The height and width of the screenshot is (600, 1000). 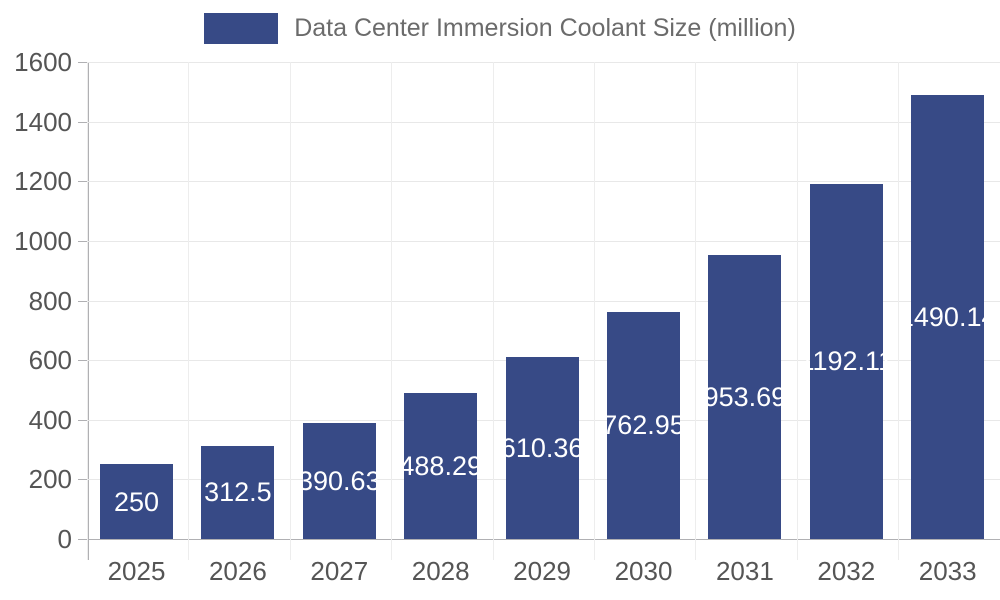 What do you see at coordinates (238, 492) in the screenshot?
I see `bar-2026` at bounding box center [238, 492].